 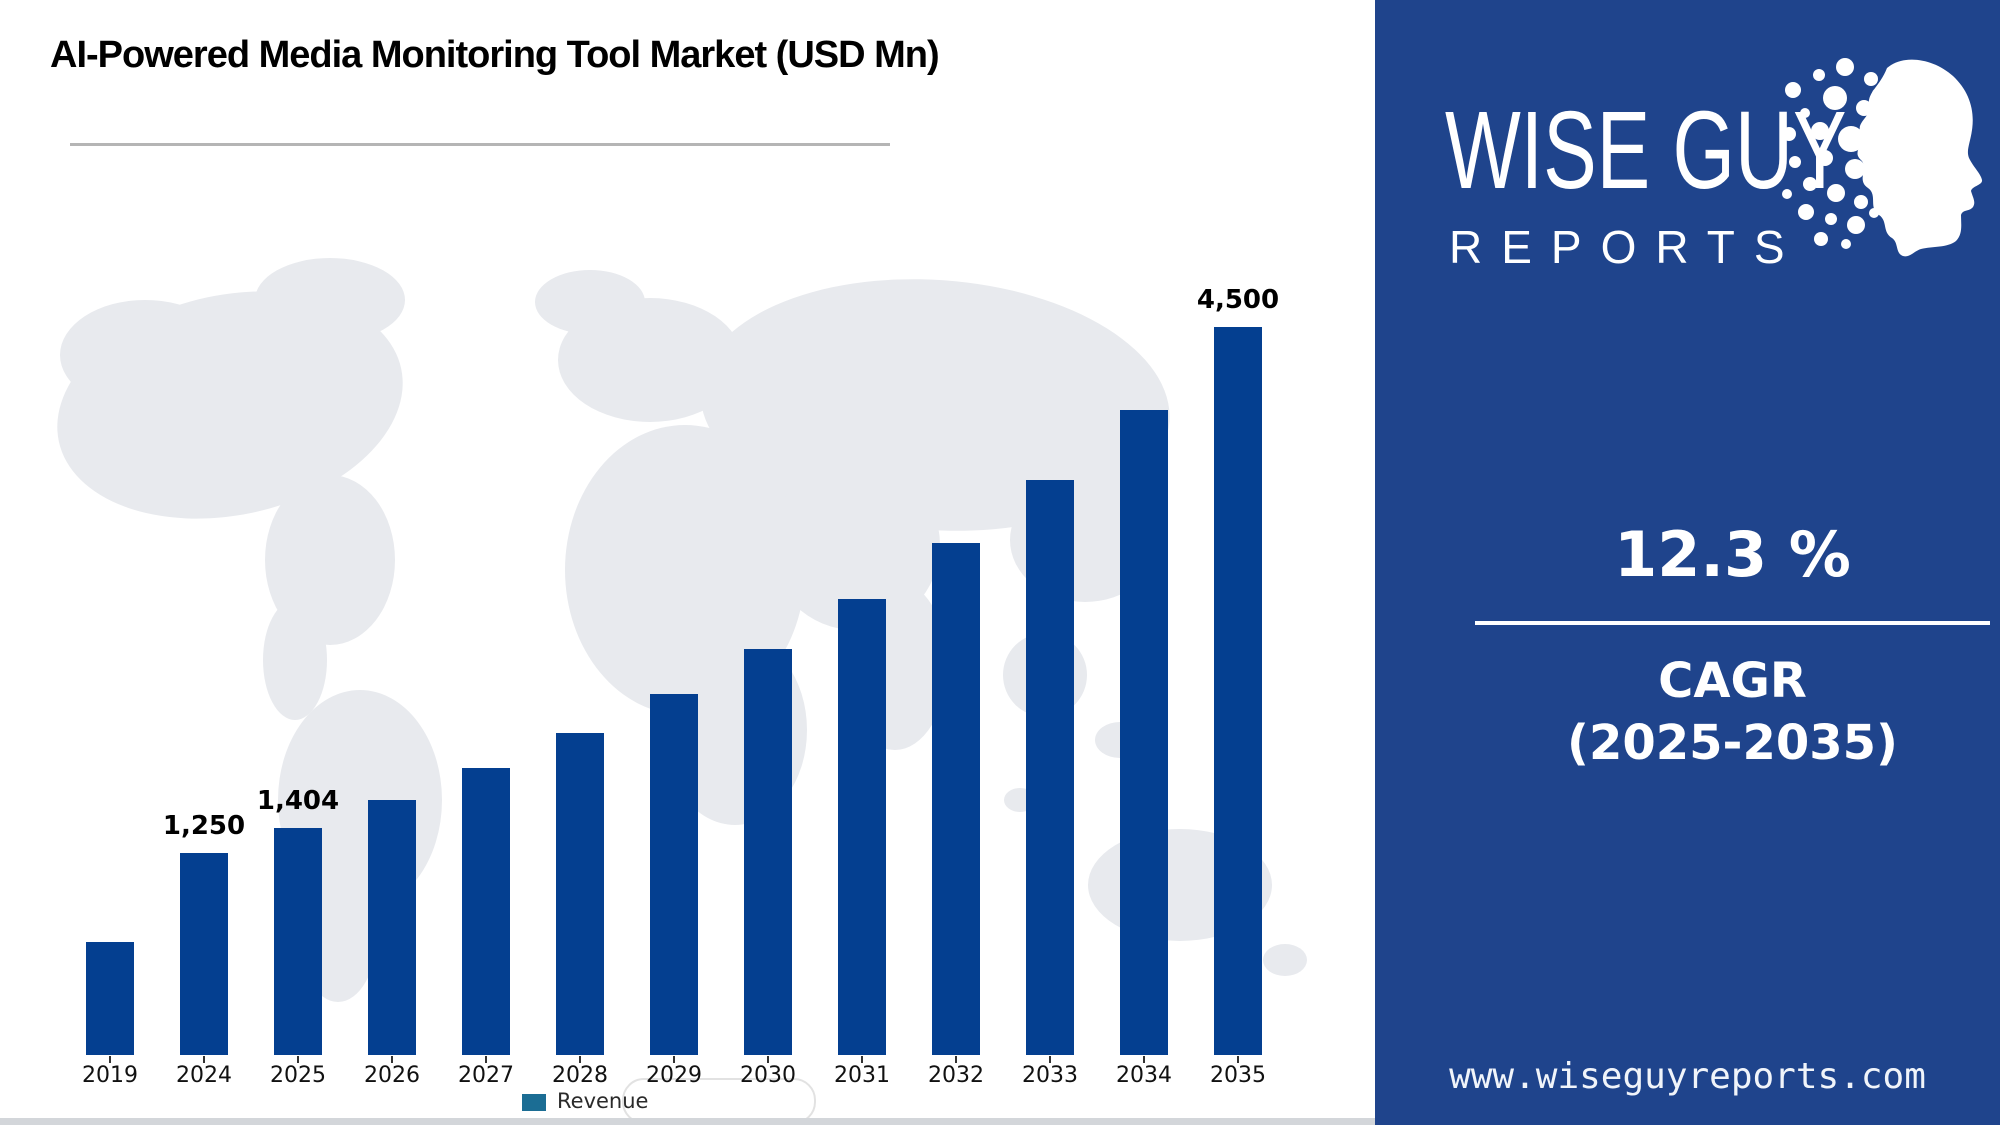 I want to click on legend-swatch-revenue, so click(x=534, y=1102).